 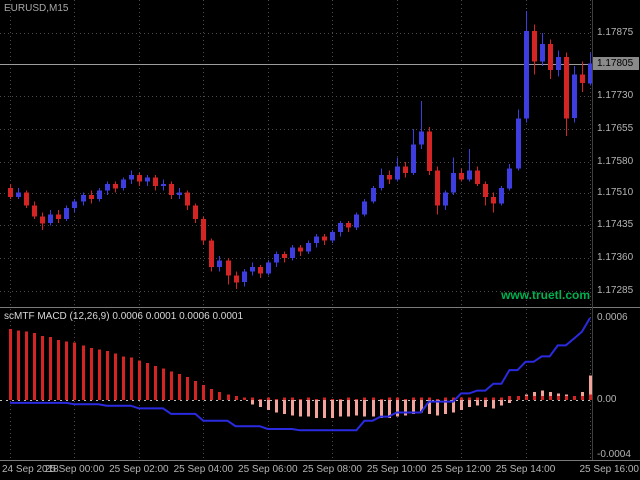 I want to click on axis-tick-label: 1.17655, so click(x=615, y=129).